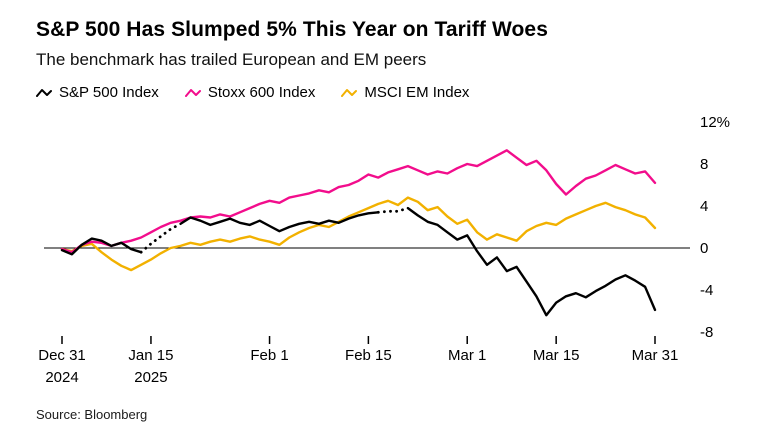  I want to click on svg-text: Feb 15, so click(368, 355).